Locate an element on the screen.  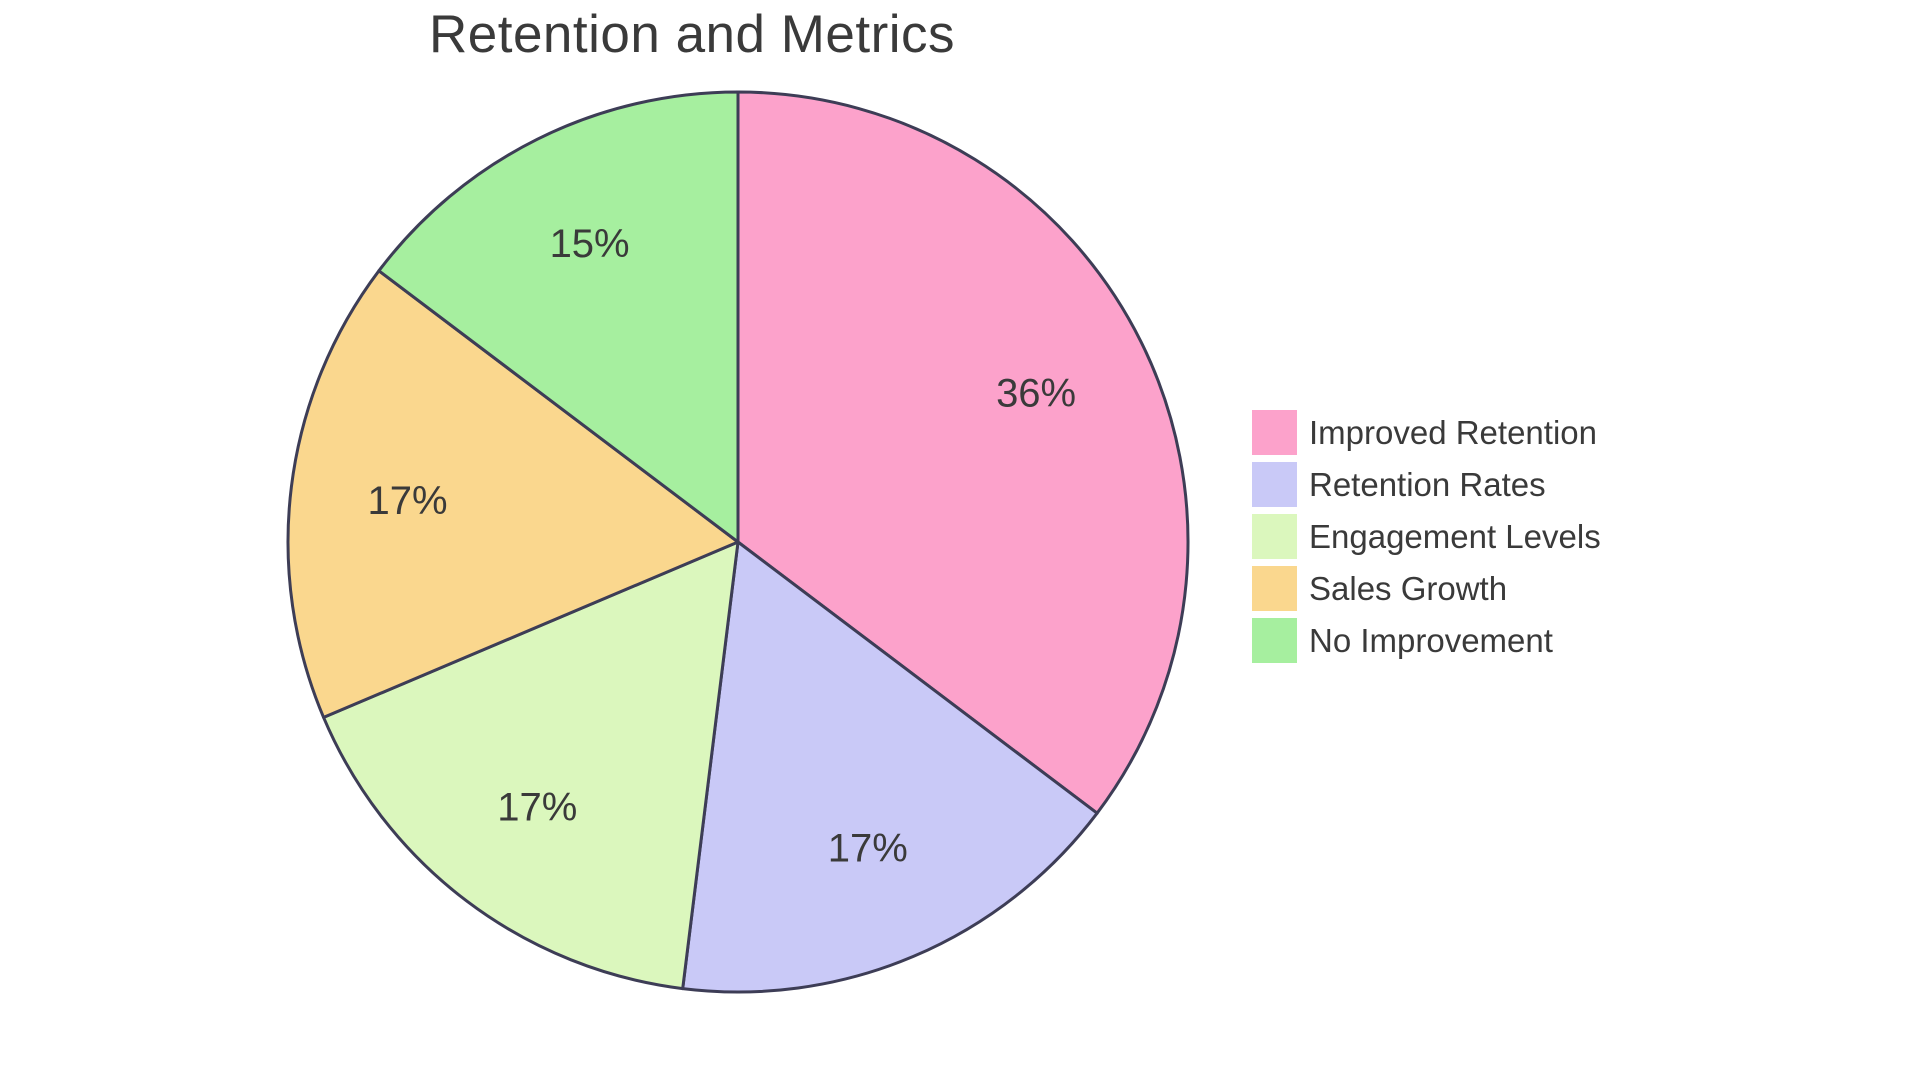
legend-label: Retention Rates is located at coordinates (1427, 484).